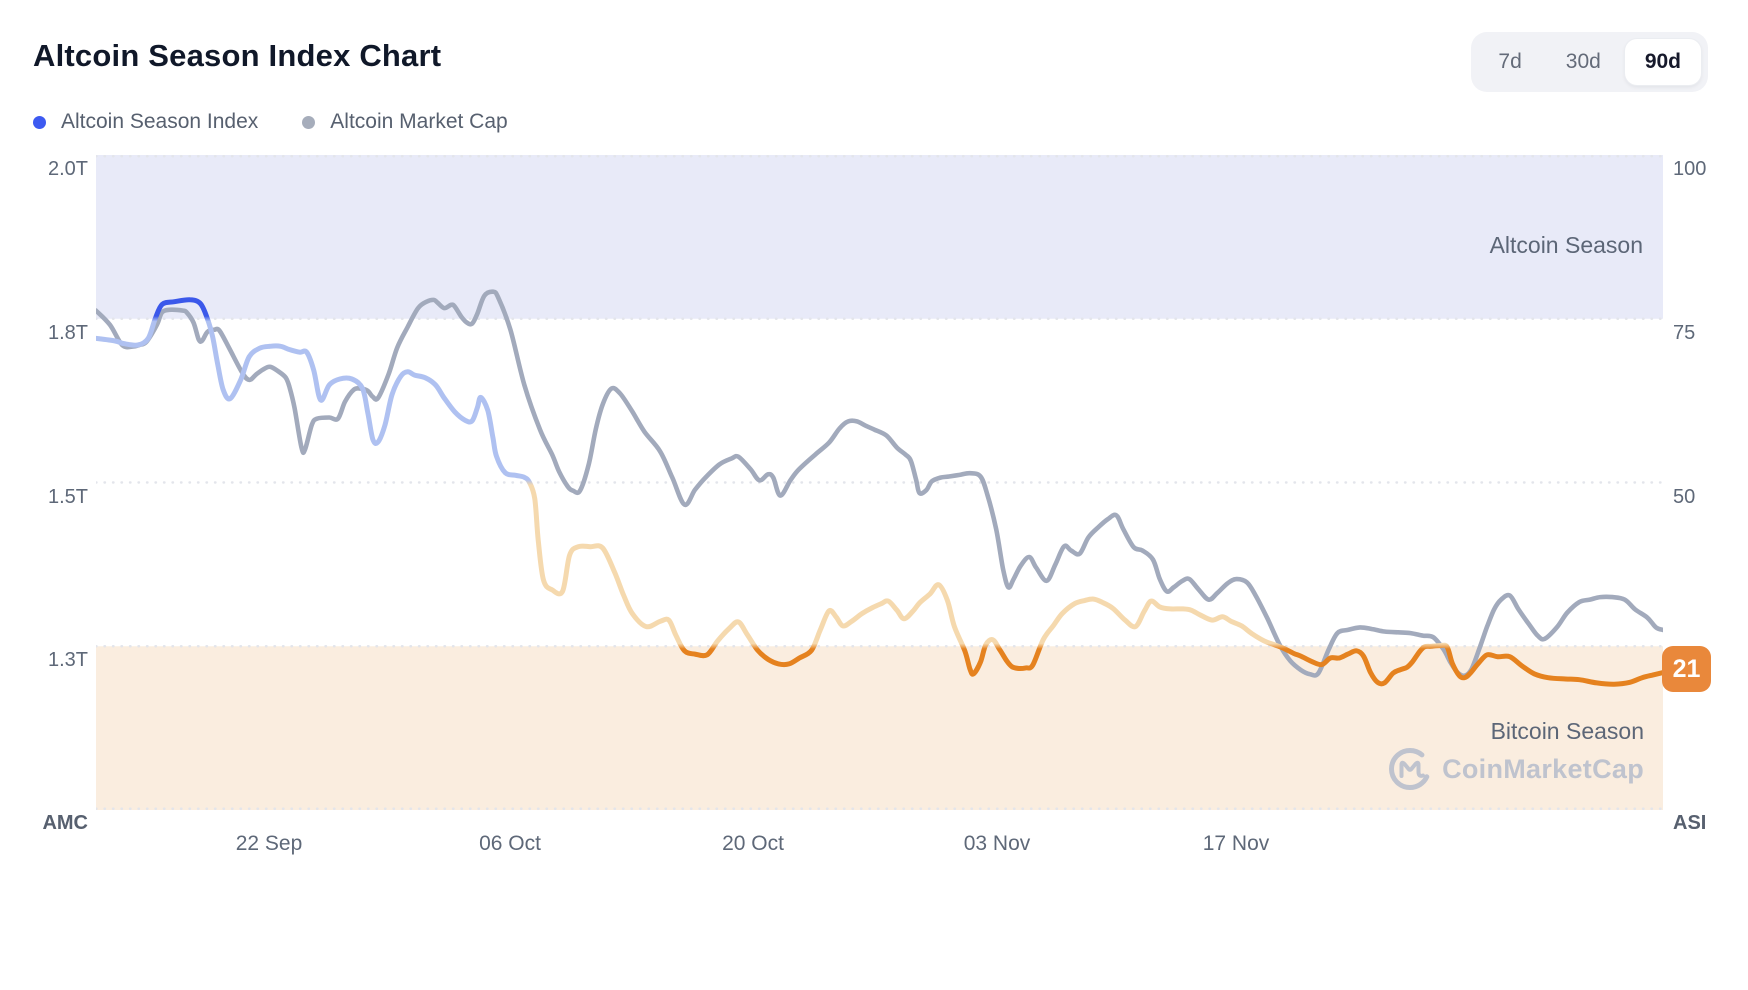 The image size is (1748, 990). What do you see at coordinates (237, 55) in the screenshot?
I see `page-title: Altcoin Season Index Chart` at bounding box center [237, 55].